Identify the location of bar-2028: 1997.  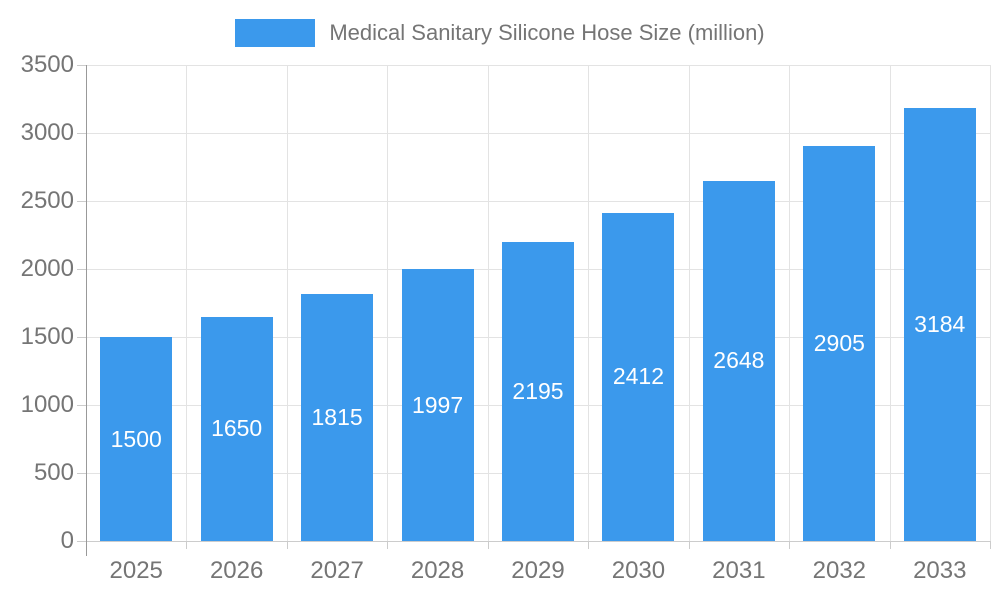
(437, 405).